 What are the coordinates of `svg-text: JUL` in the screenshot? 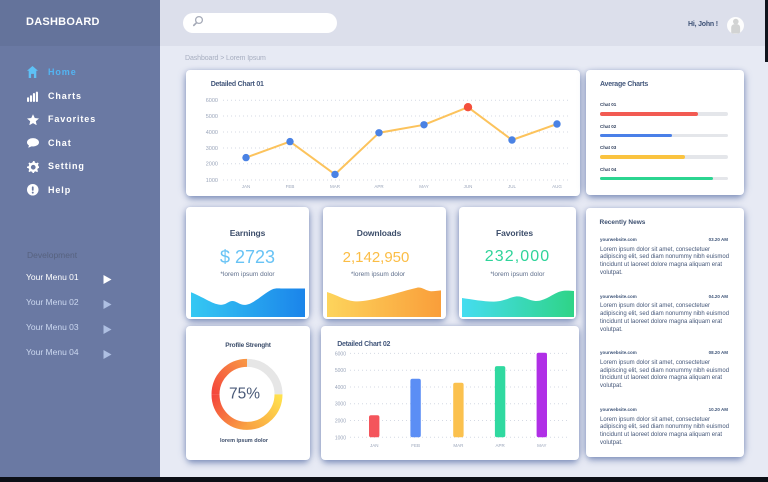 It's located at (512, 186).